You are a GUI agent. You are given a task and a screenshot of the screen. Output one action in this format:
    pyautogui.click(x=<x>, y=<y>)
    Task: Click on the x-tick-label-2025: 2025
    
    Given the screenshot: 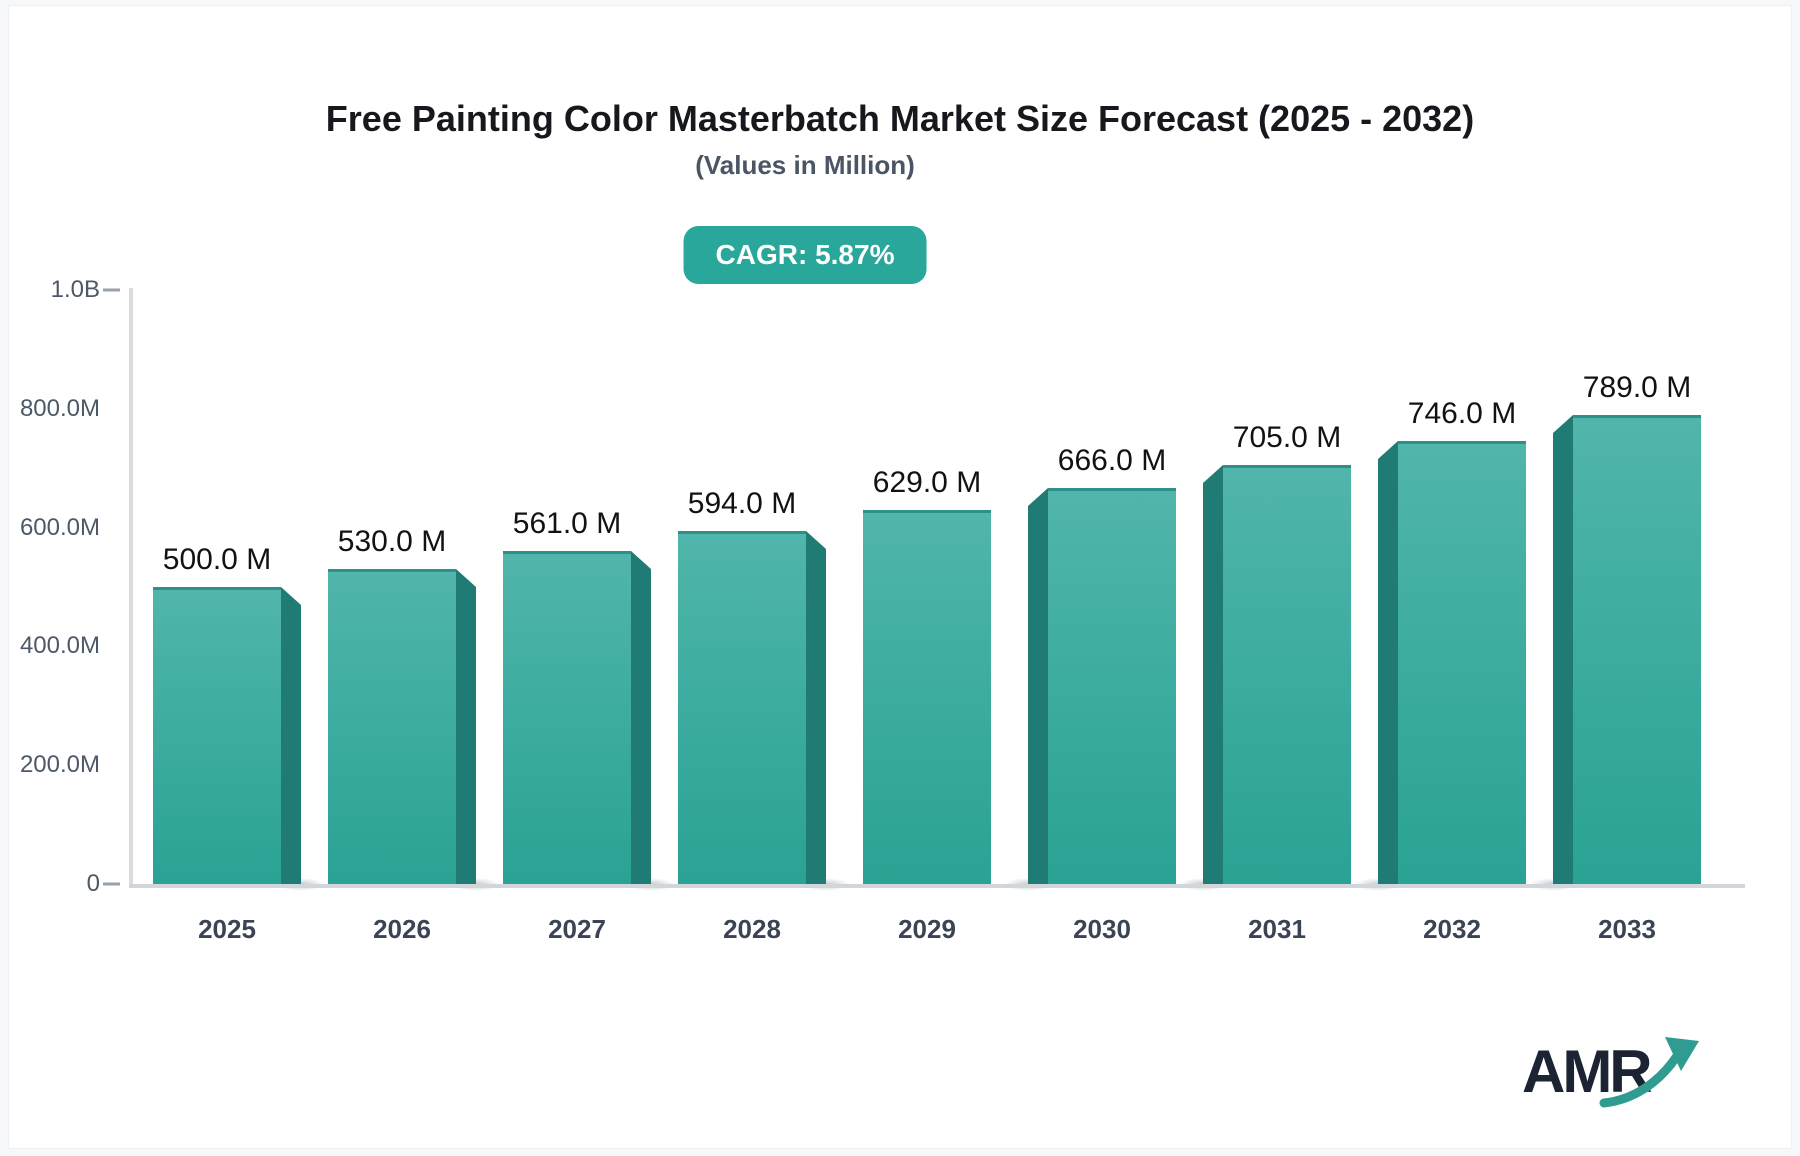 What is the action you would take?
    pyautogui.click(x=227, y=929)
    